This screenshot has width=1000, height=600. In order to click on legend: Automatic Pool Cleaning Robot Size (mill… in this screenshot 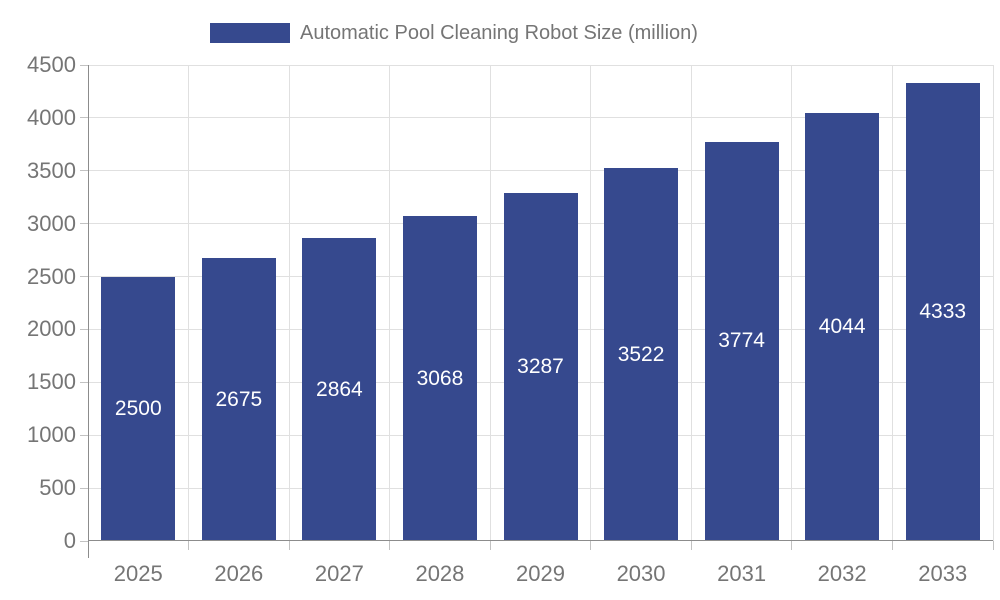, I will do `click(454, 33)`.